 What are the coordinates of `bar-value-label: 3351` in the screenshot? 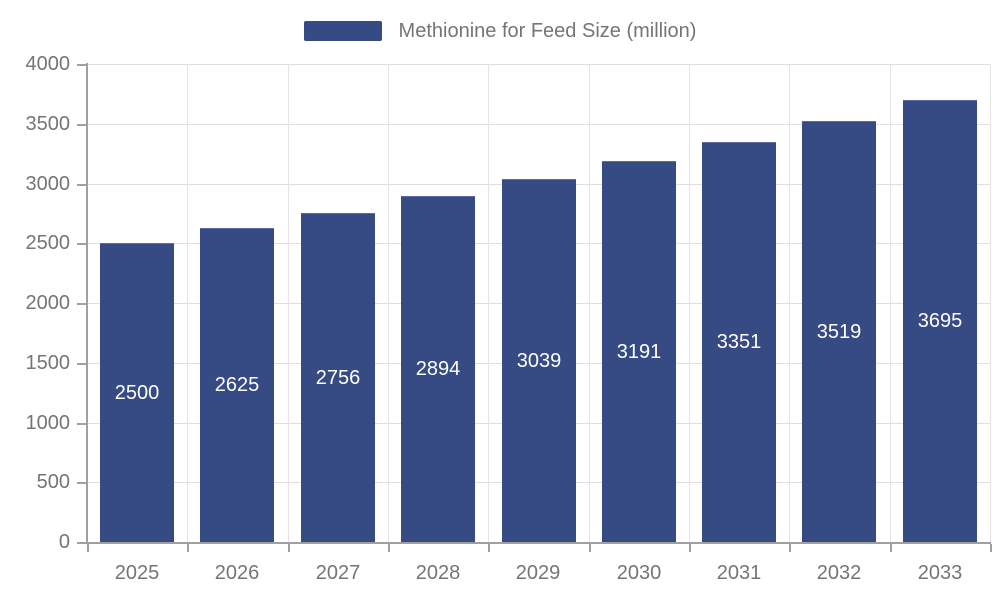 It's located at (739, 342).